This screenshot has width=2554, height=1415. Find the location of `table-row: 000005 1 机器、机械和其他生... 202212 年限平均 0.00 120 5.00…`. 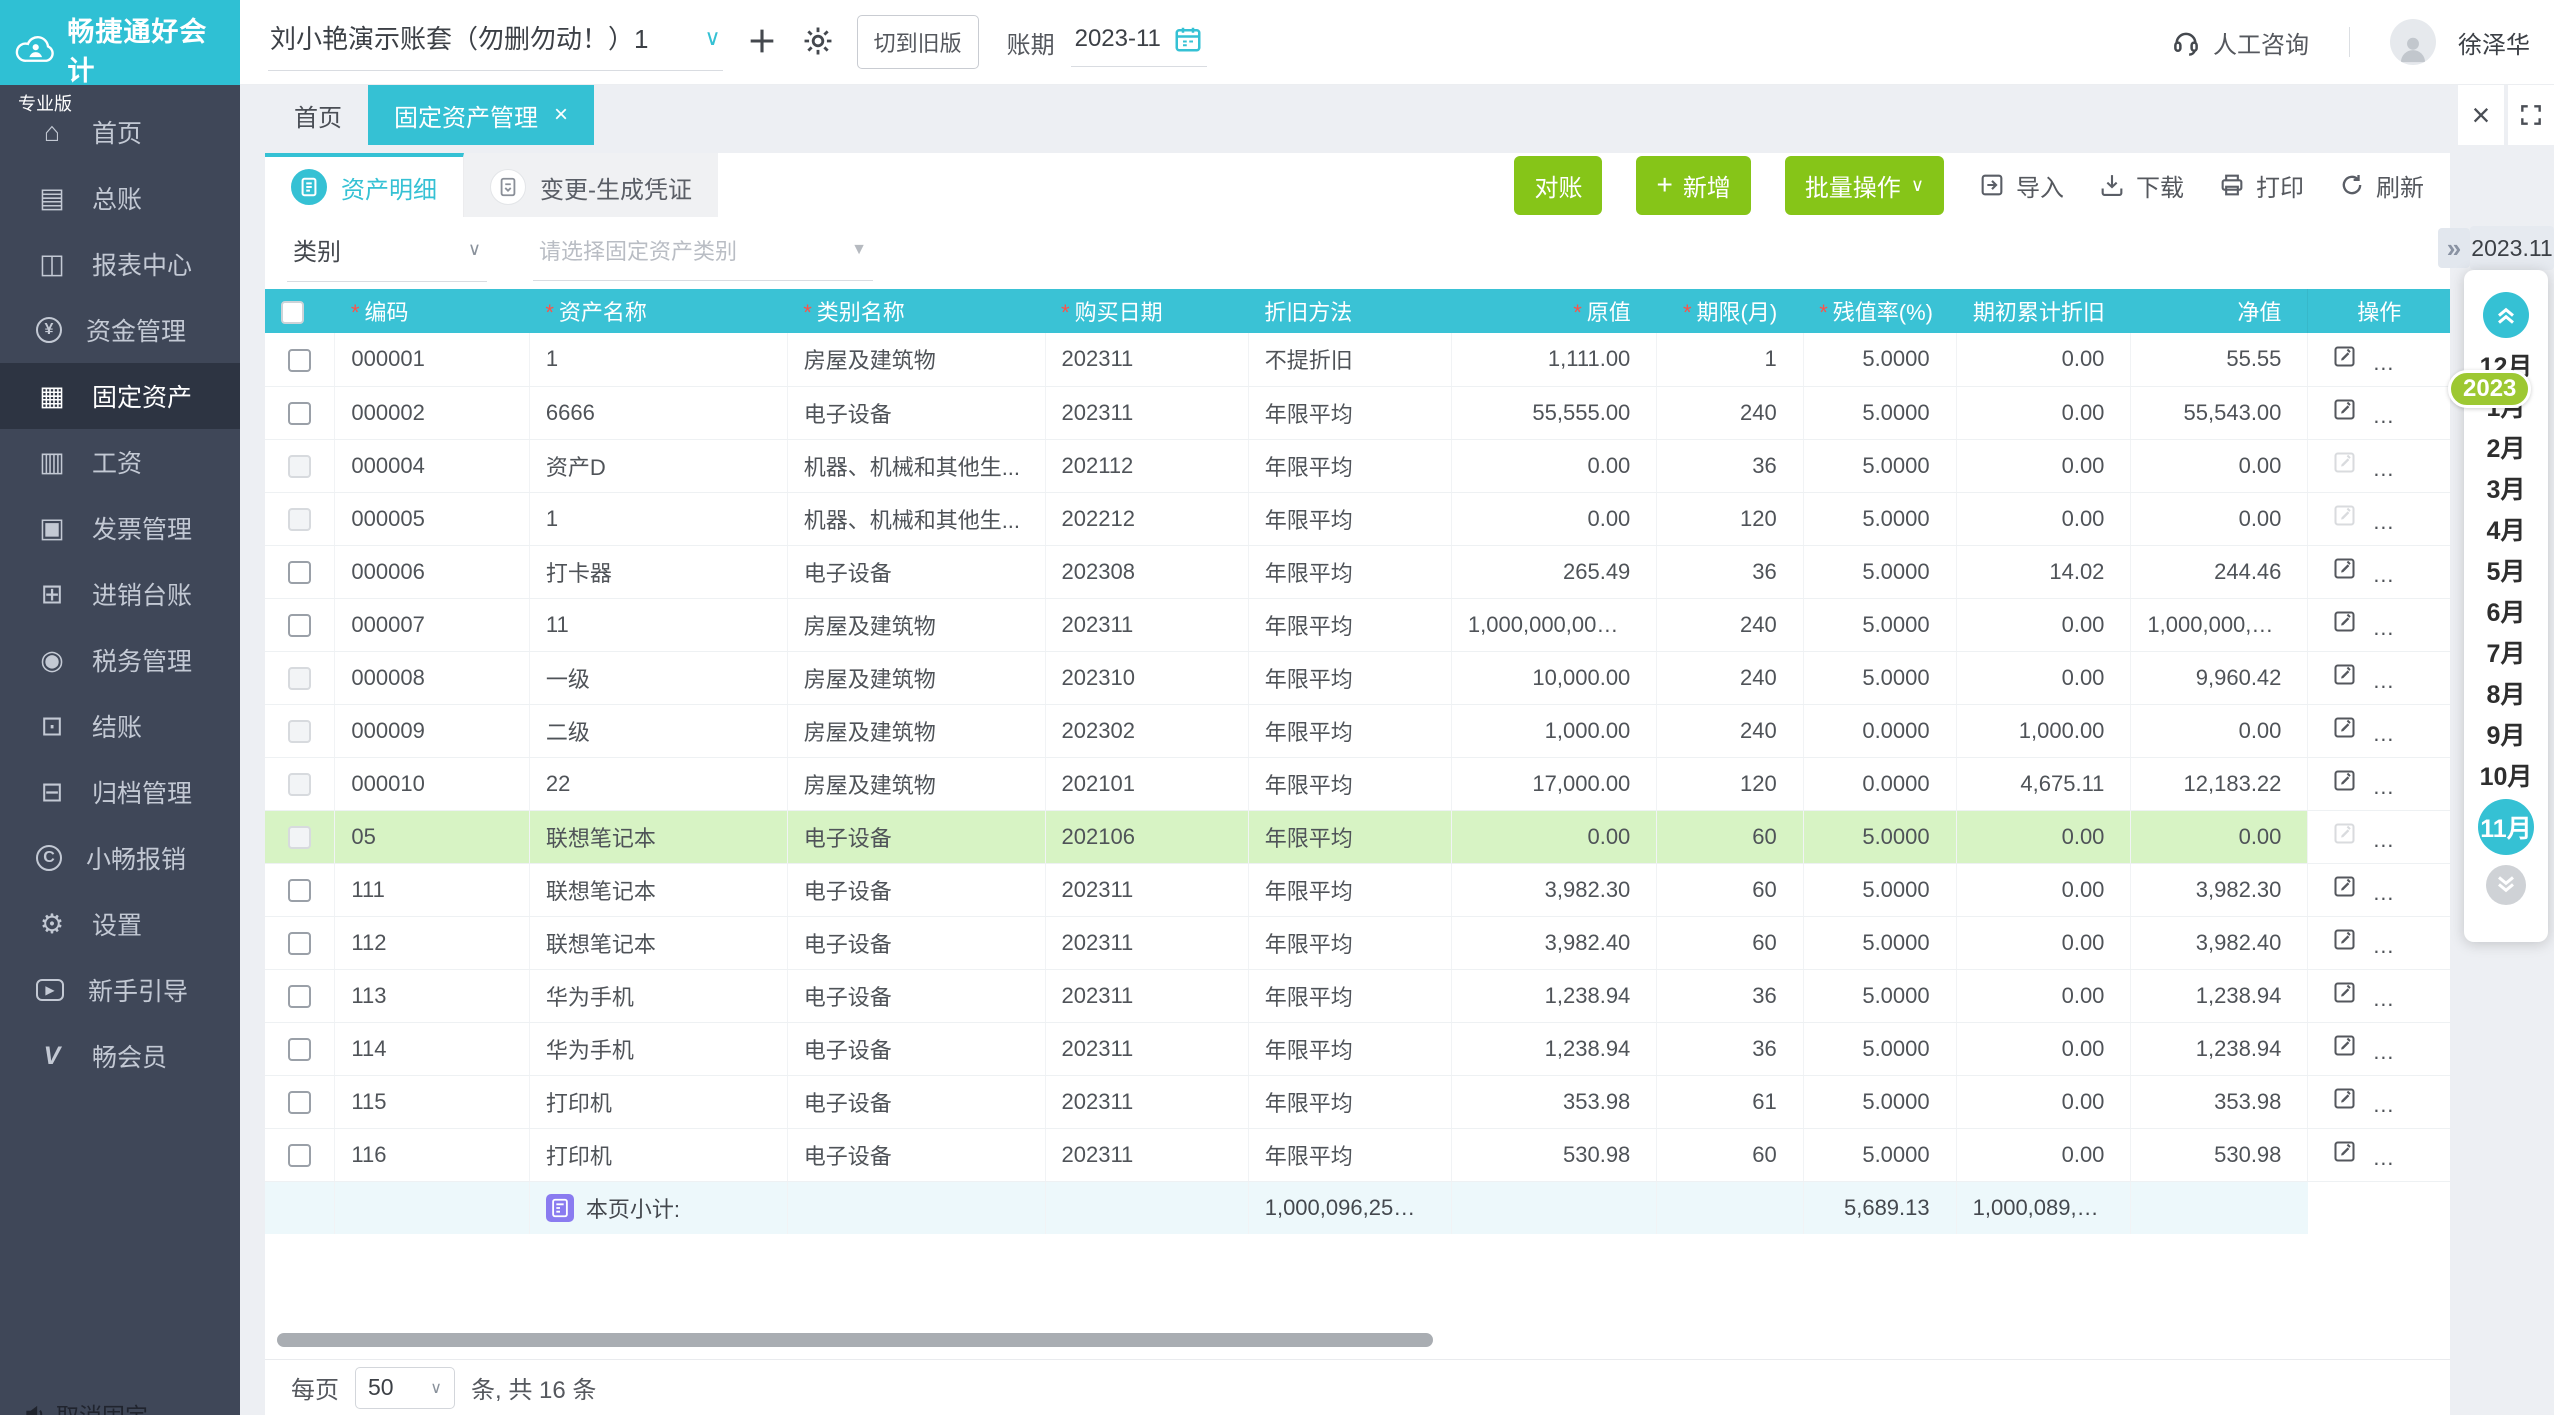

table-row: 000005 1 机器、机械和其他生... 202212 年限平均 0.00 120 5.00… is located at coordinates (1357, 519).